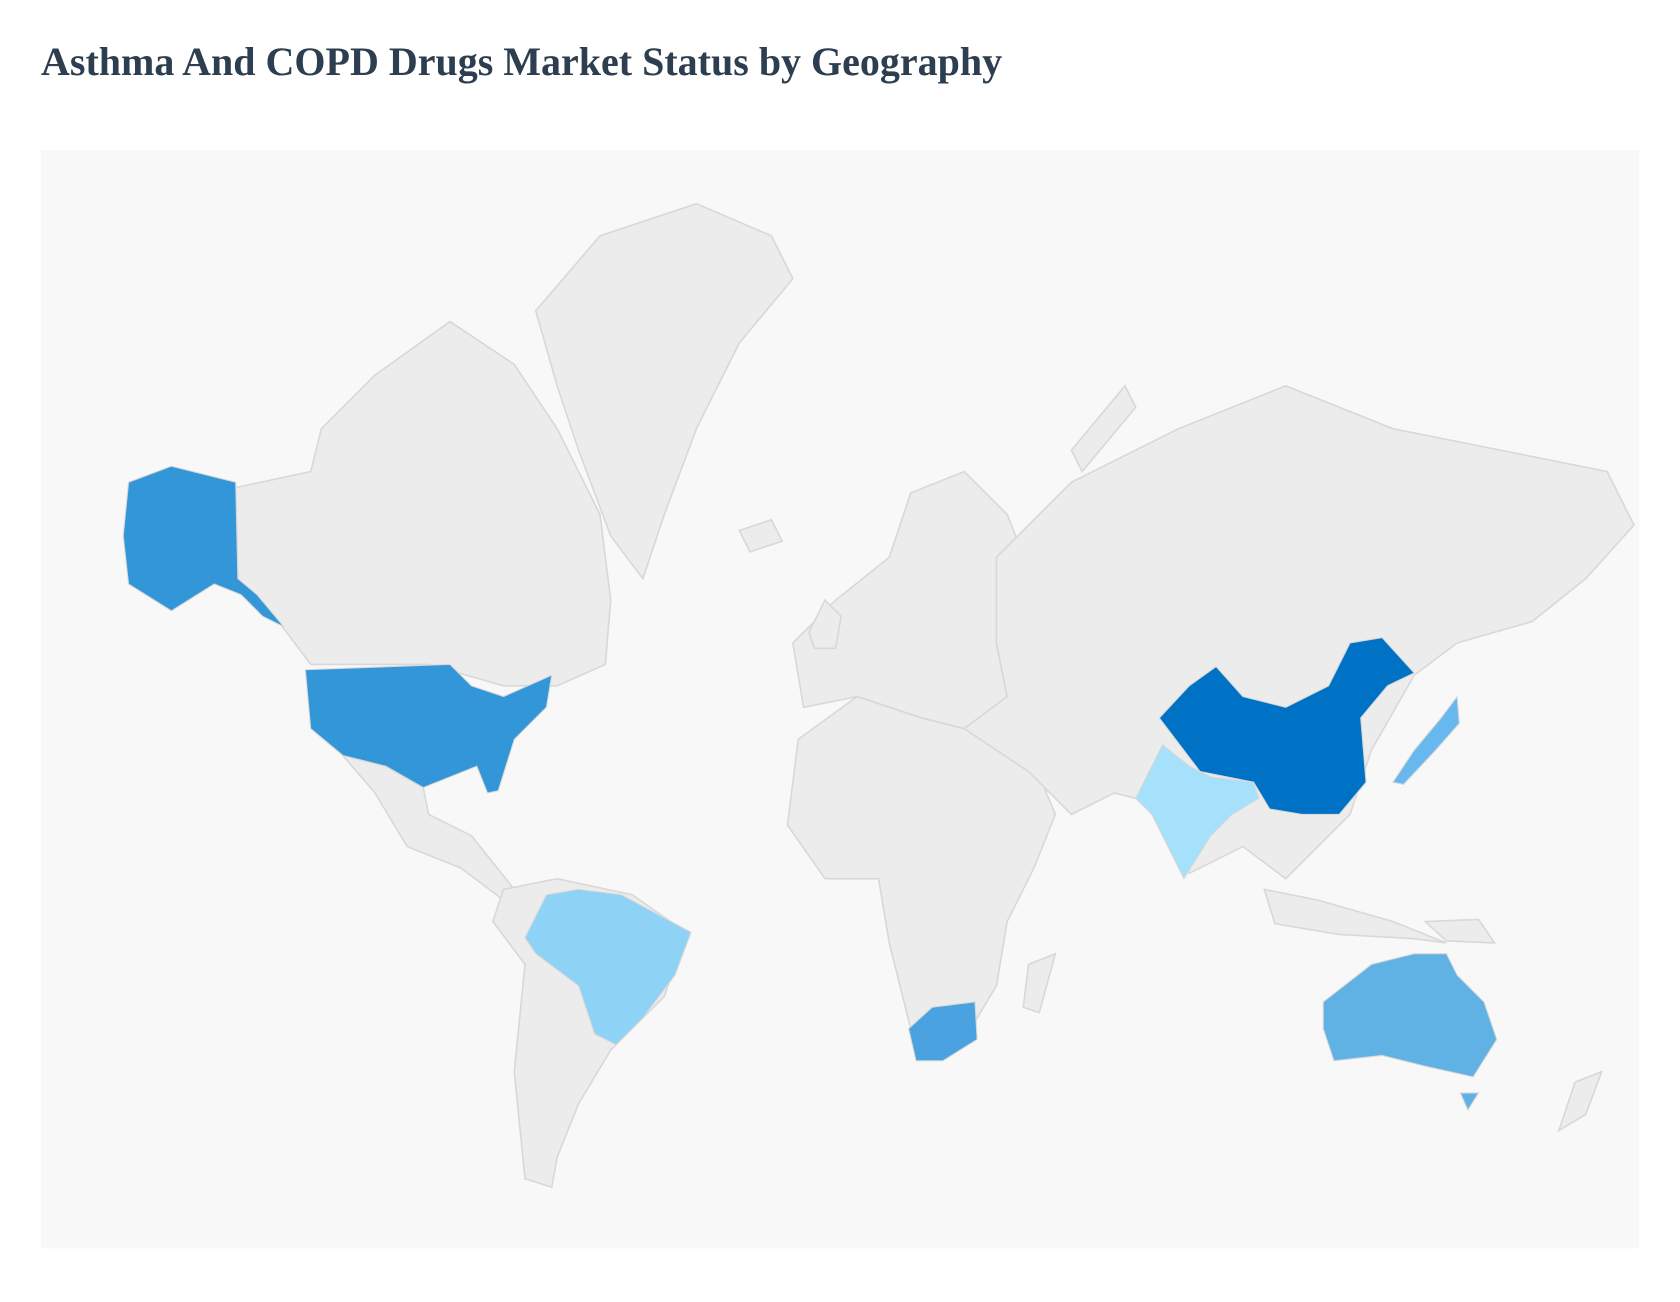  Describe the element at coordinates (203, 546) in the screenshot. I see `alaska` at that location.